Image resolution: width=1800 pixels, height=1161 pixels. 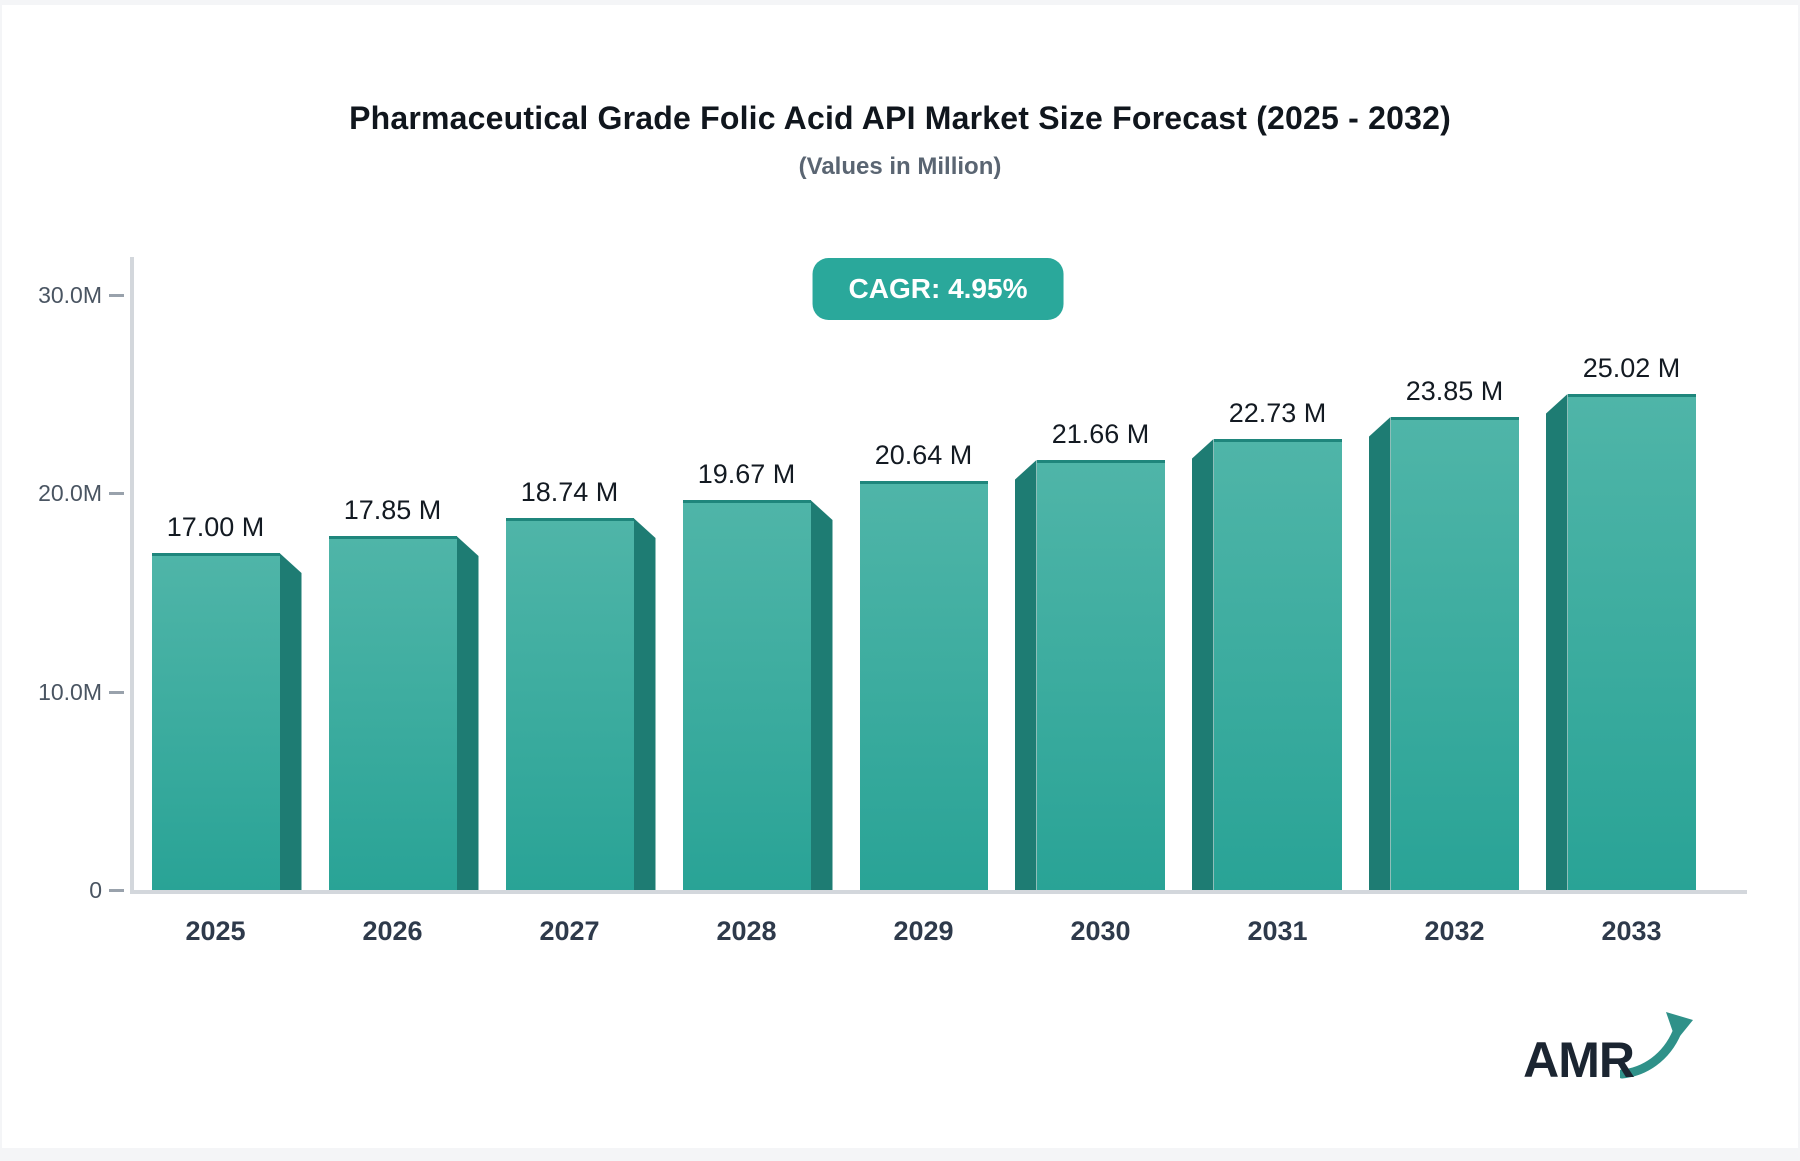 I want to click on bar-value-label: 17.00 M, so click(x=215, y=527).